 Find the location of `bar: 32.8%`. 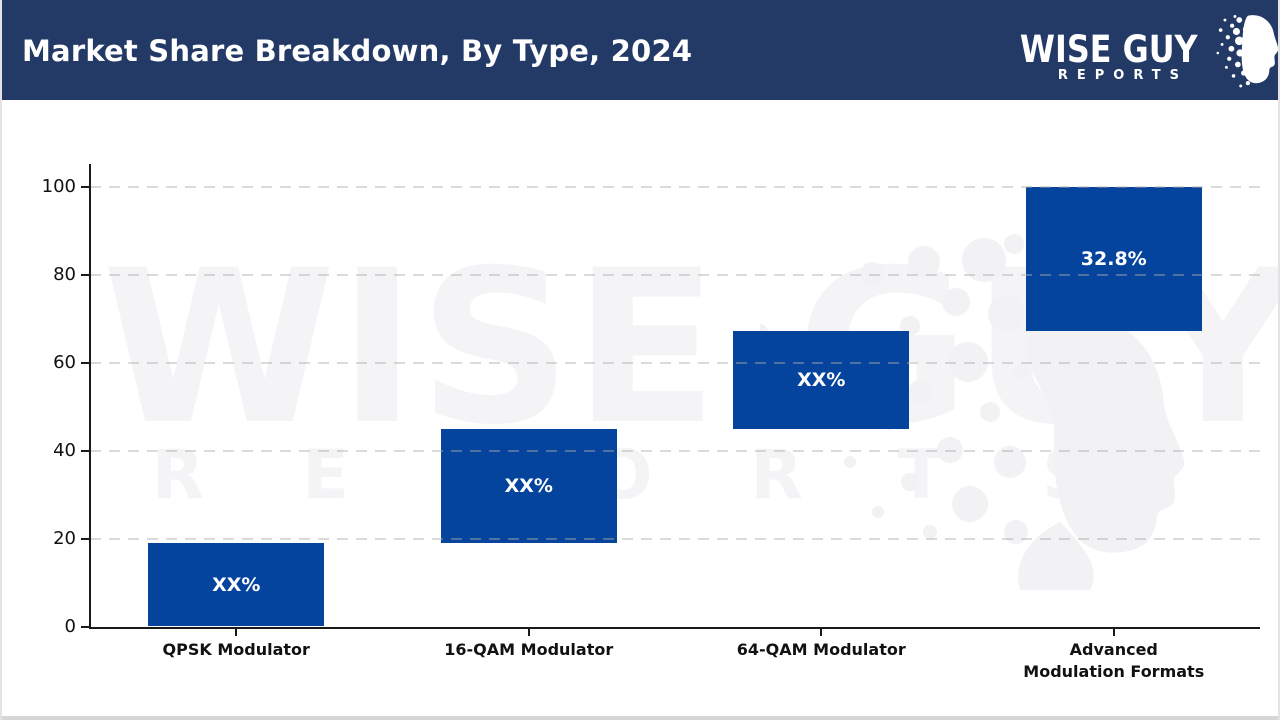

bar: 32.8% is located at coordinates (1113, 259).